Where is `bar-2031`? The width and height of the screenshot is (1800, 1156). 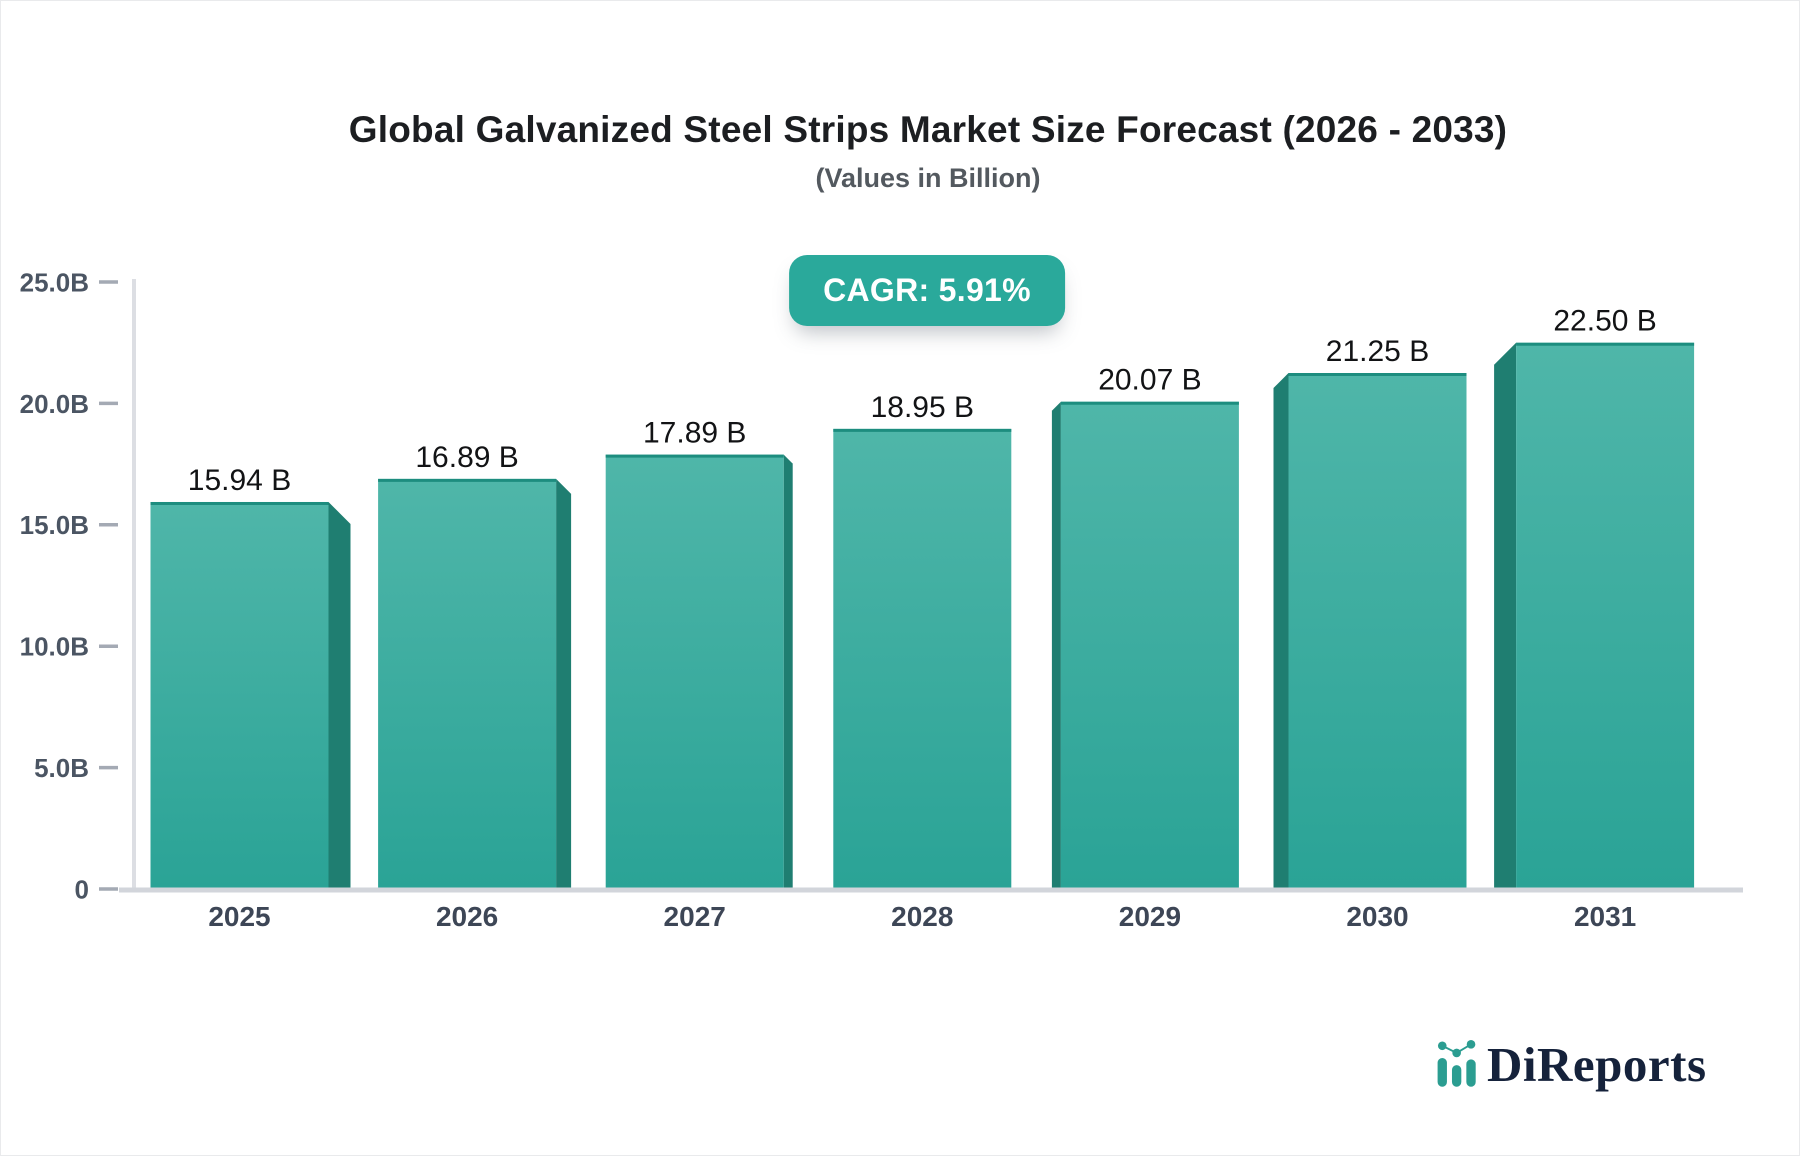
bar-2031 is located at coordinates (1605, 615).